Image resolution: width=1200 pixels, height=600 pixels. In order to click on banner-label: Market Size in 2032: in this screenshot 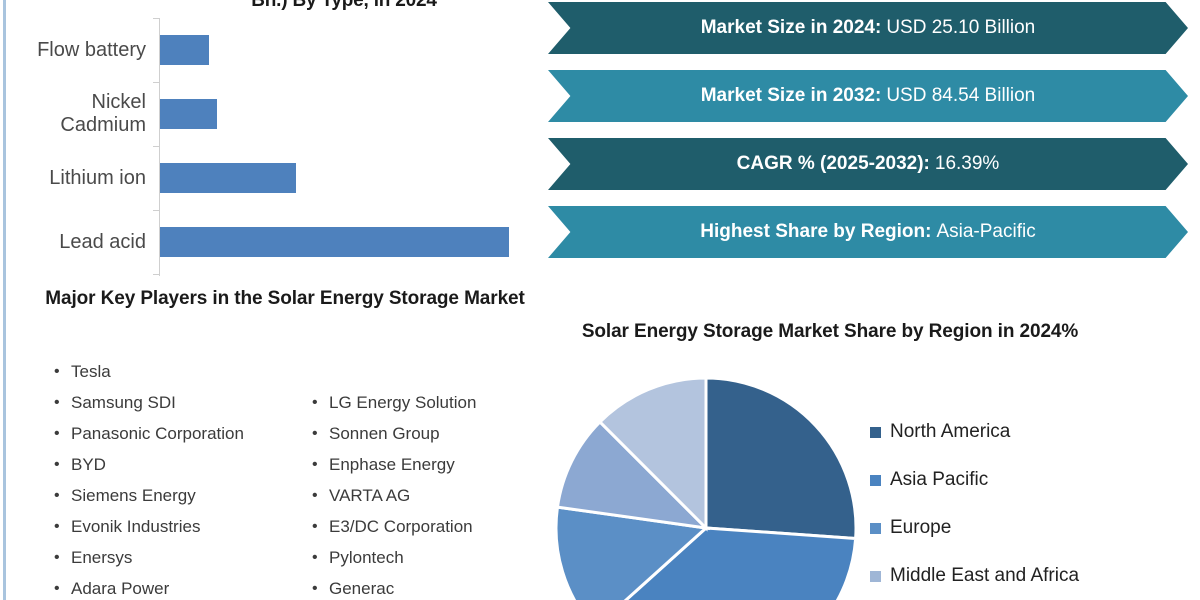, I will do `click(791, 95)`.